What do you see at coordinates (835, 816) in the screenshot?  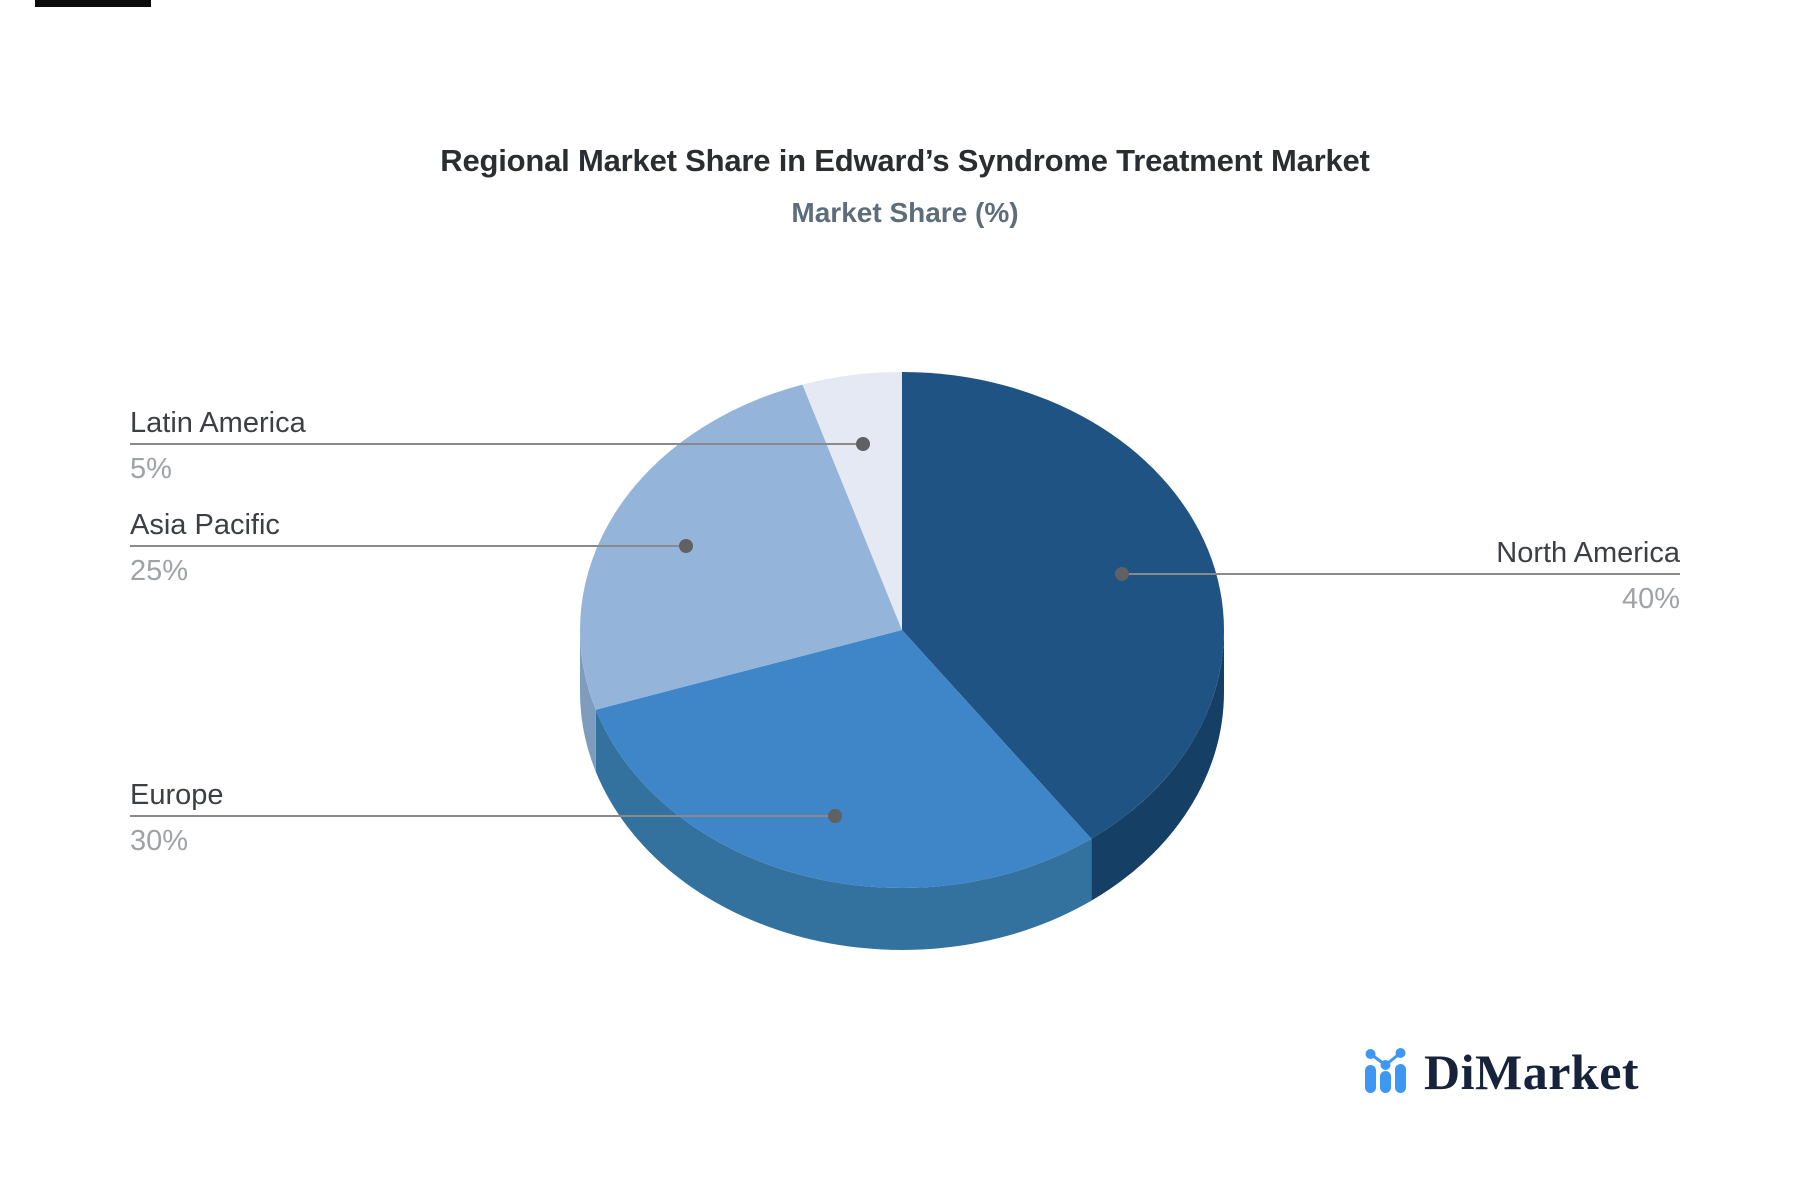 I see `leader-dot-europe` at bounding box center [835, 816].